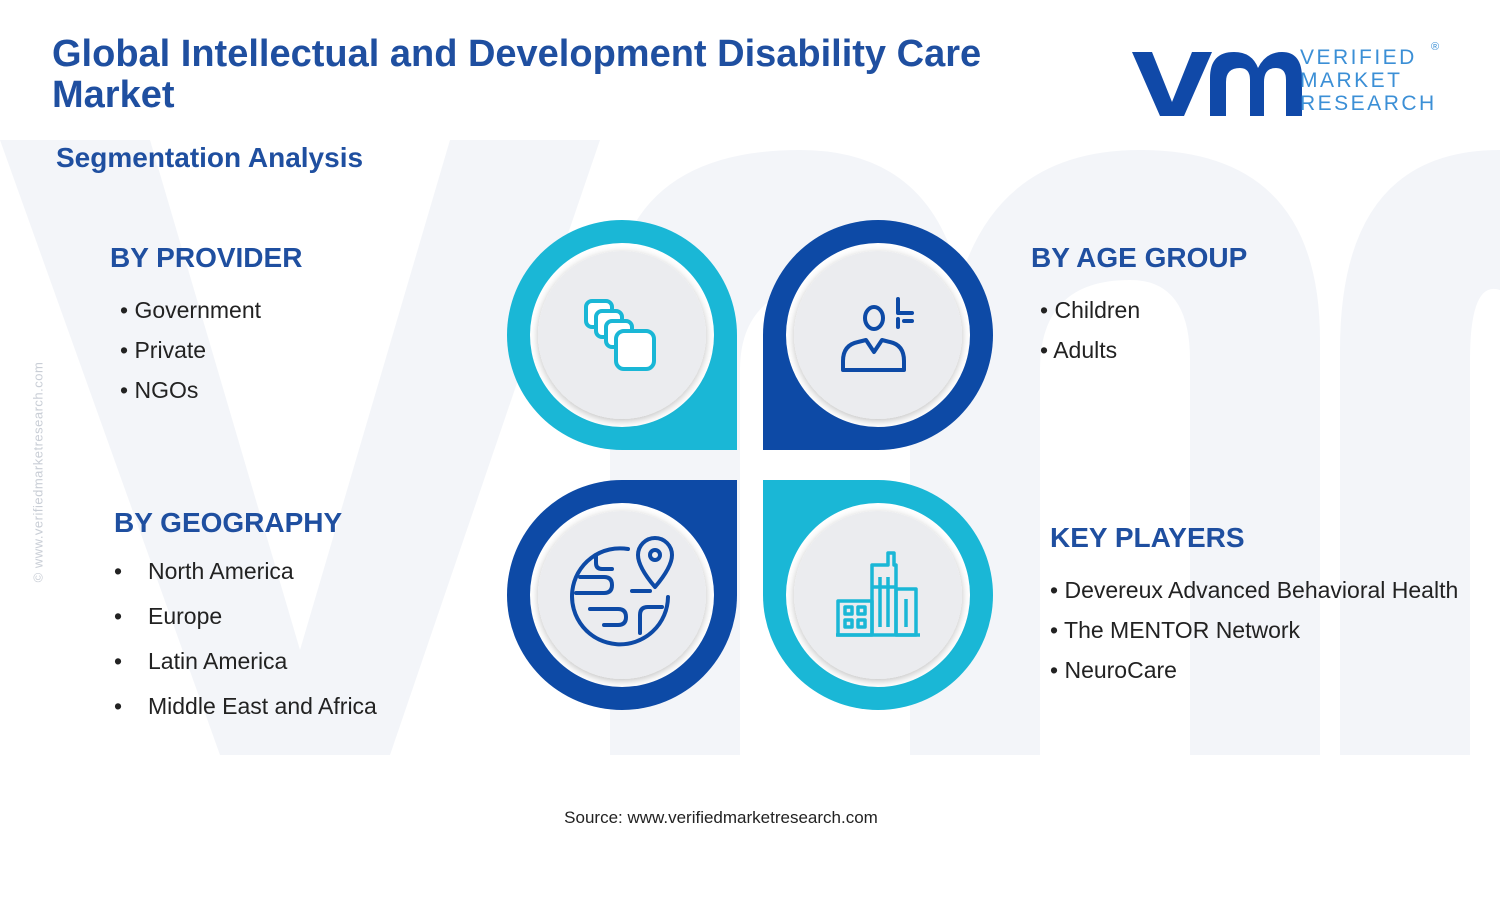 The image size is (1500, 911). Describe the element at coordinates (622, 591) in the screenshot. I see `globe-location-icon` at that location.